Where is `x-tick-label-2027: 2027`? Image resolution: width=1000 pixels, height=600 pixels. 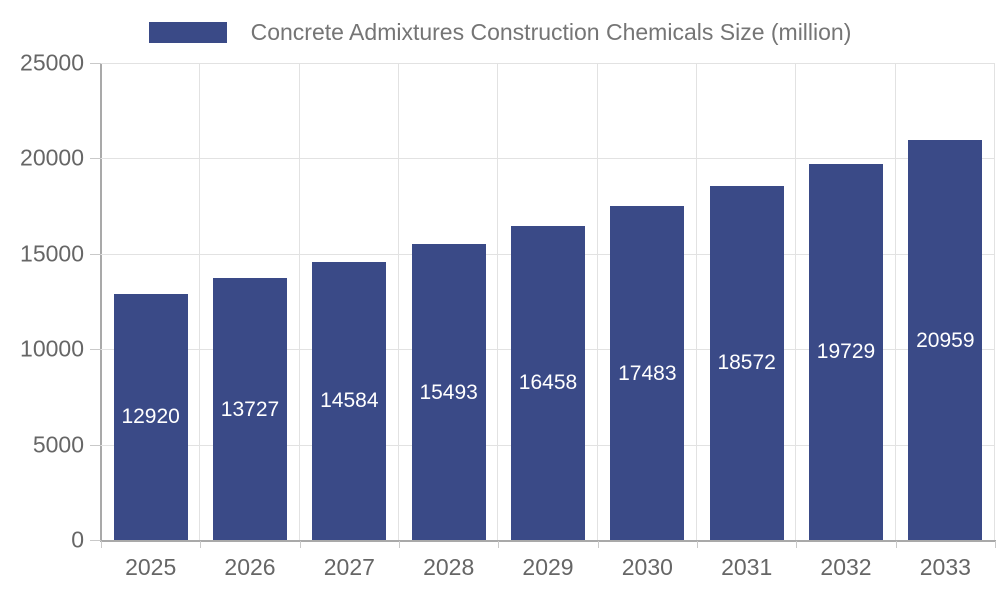 x-tick-label-2027: 2027 is located at coordinates (349, 567).